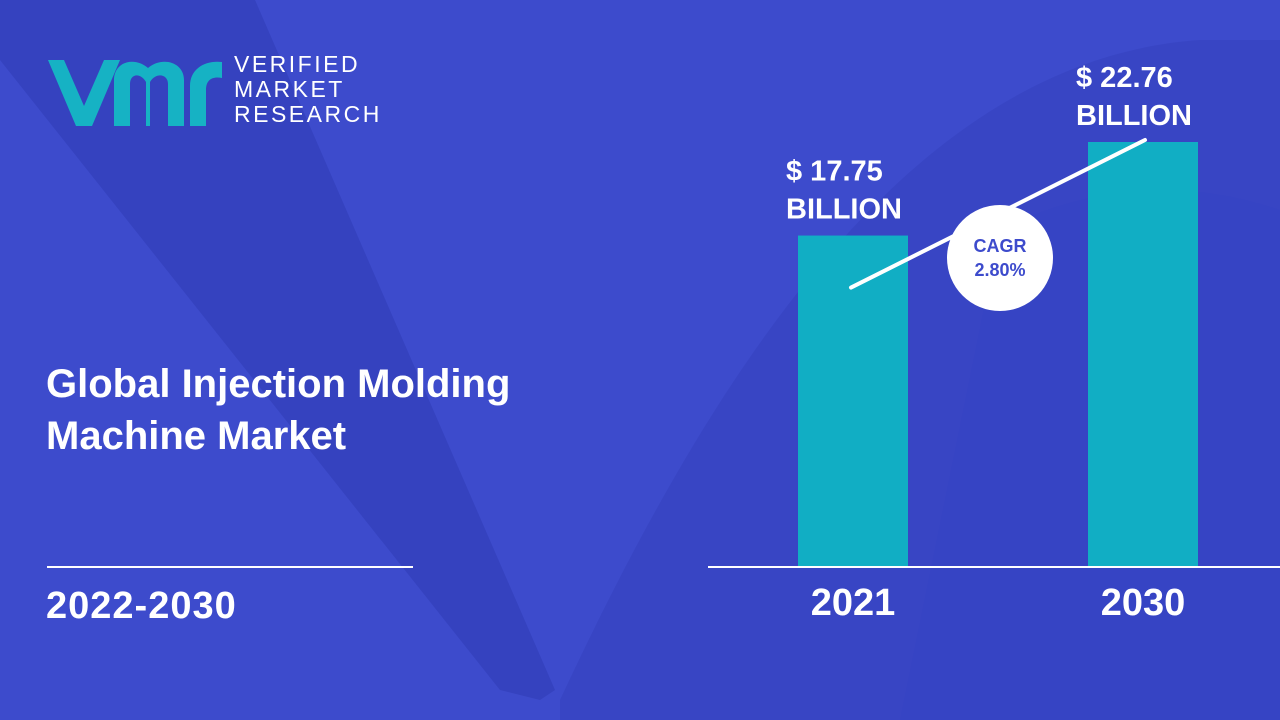 This screenshot has width=1280, height=720. I want to click on brand-line-2: MARKET, so click(289, 89).